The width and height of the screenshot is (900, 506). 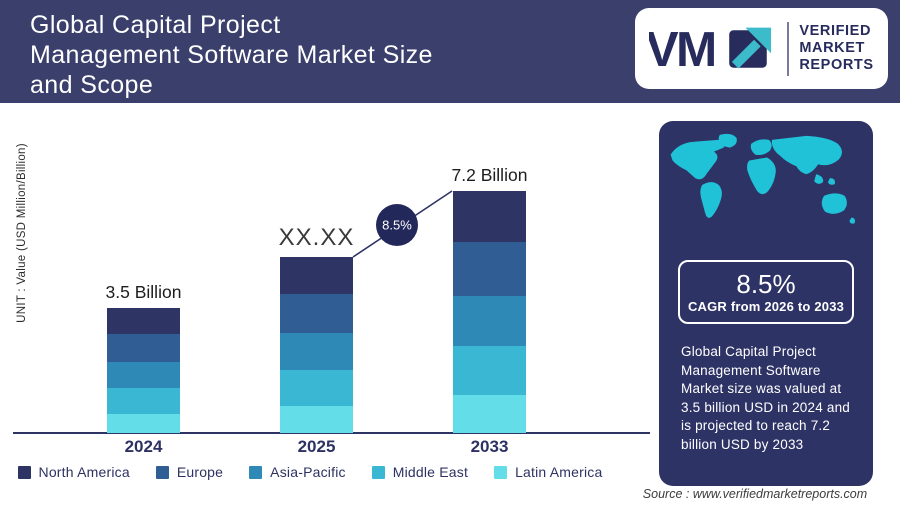 I want to click on stacked-bar-2033, so click(x=489, y=312).